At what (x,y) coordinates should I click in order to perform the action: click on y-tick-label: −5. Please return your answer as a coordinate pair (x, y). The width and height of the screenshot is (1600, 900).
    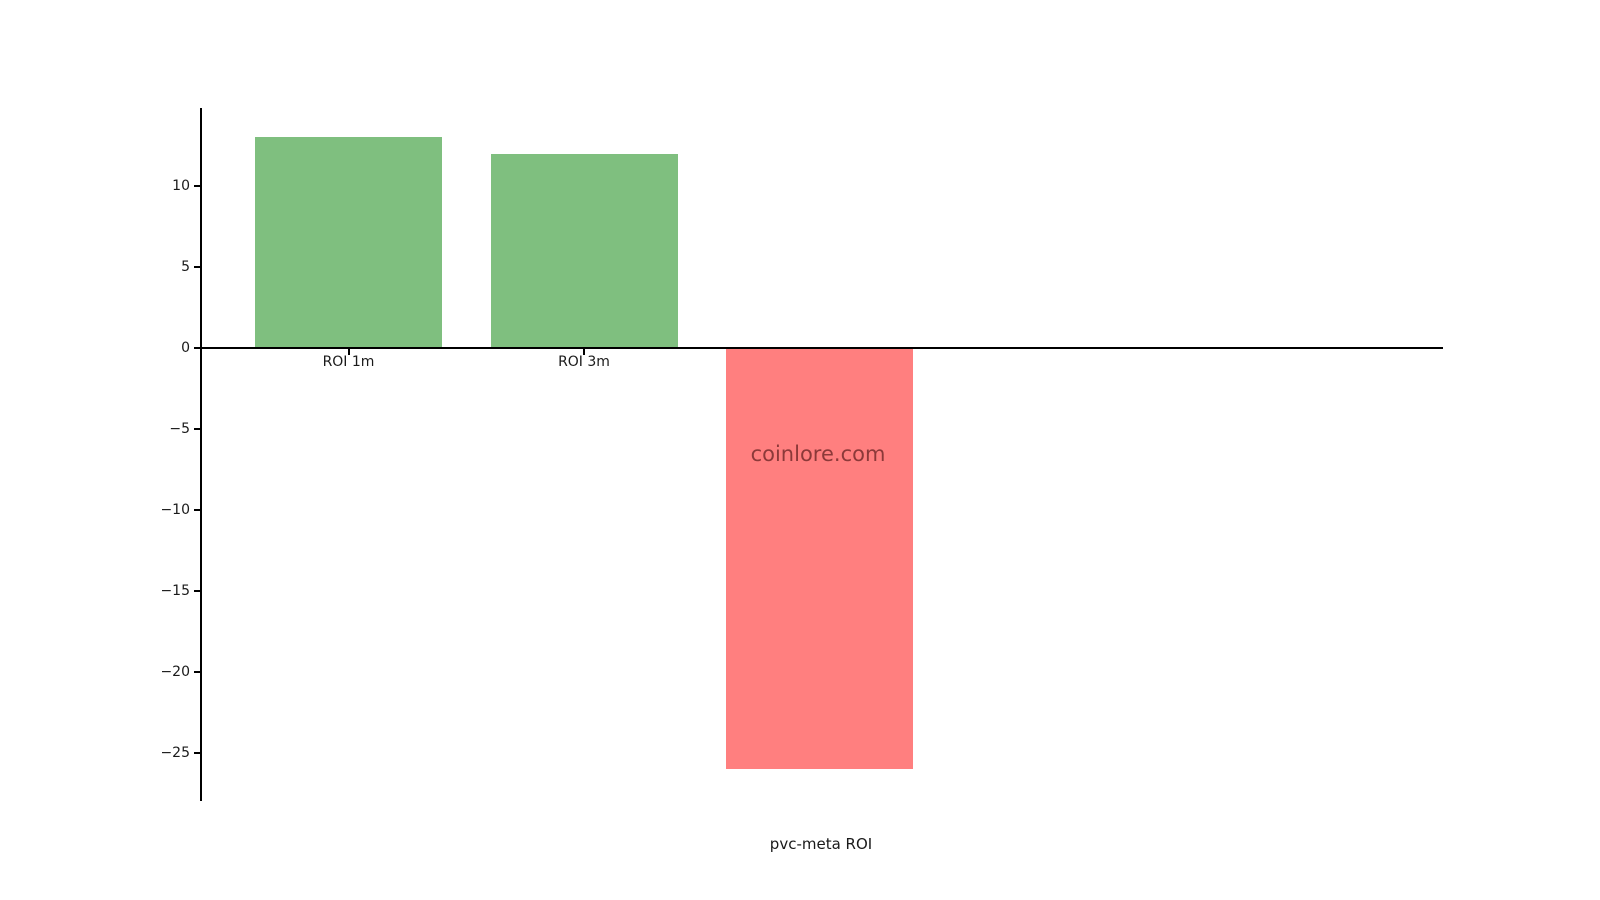
    Looking at the image, I should click on (179, 429).